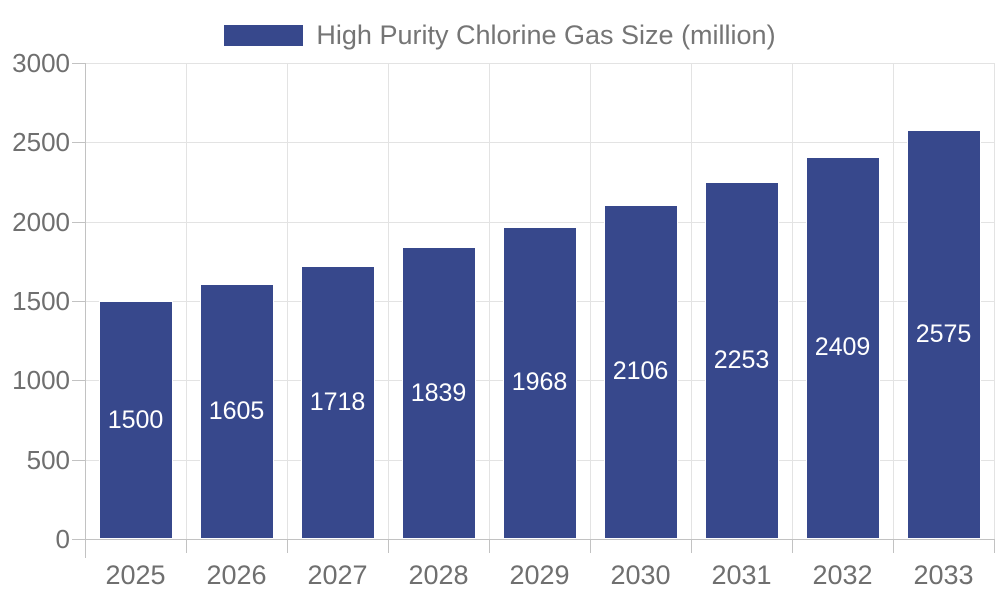 The image size is (1000, 600). I want to click on y-axis-tick-label: 1500, so click(41, 301).